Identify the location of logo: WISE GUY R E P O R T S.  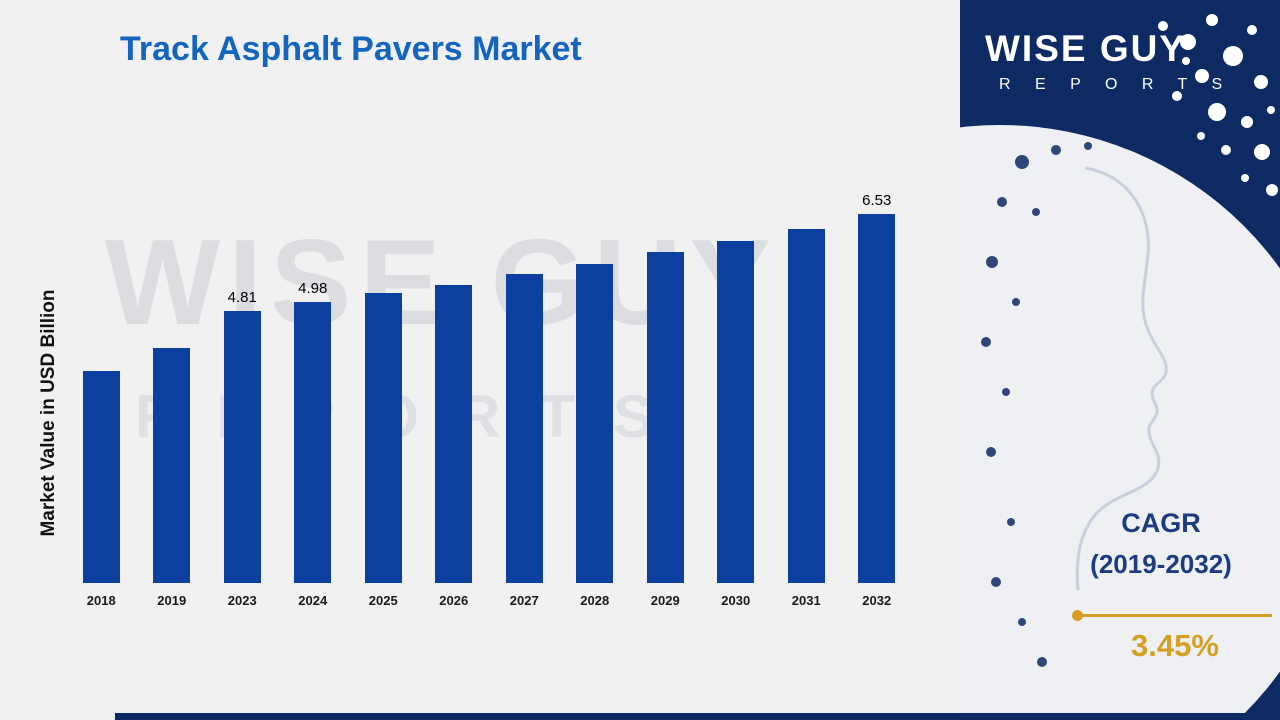
(1108, 61).